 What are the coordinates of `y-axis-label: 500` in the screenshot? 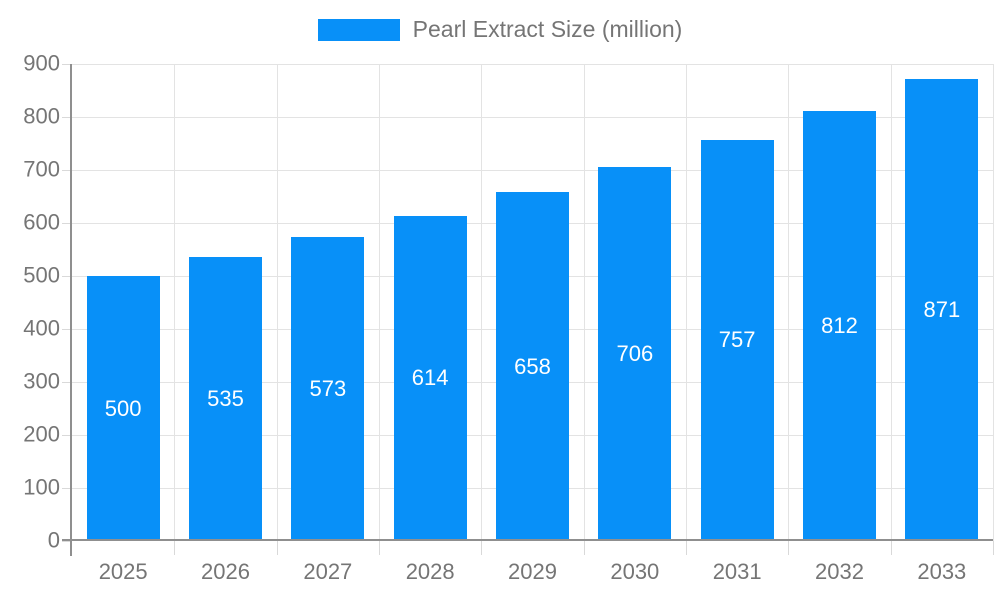 It's located at (41, 275).